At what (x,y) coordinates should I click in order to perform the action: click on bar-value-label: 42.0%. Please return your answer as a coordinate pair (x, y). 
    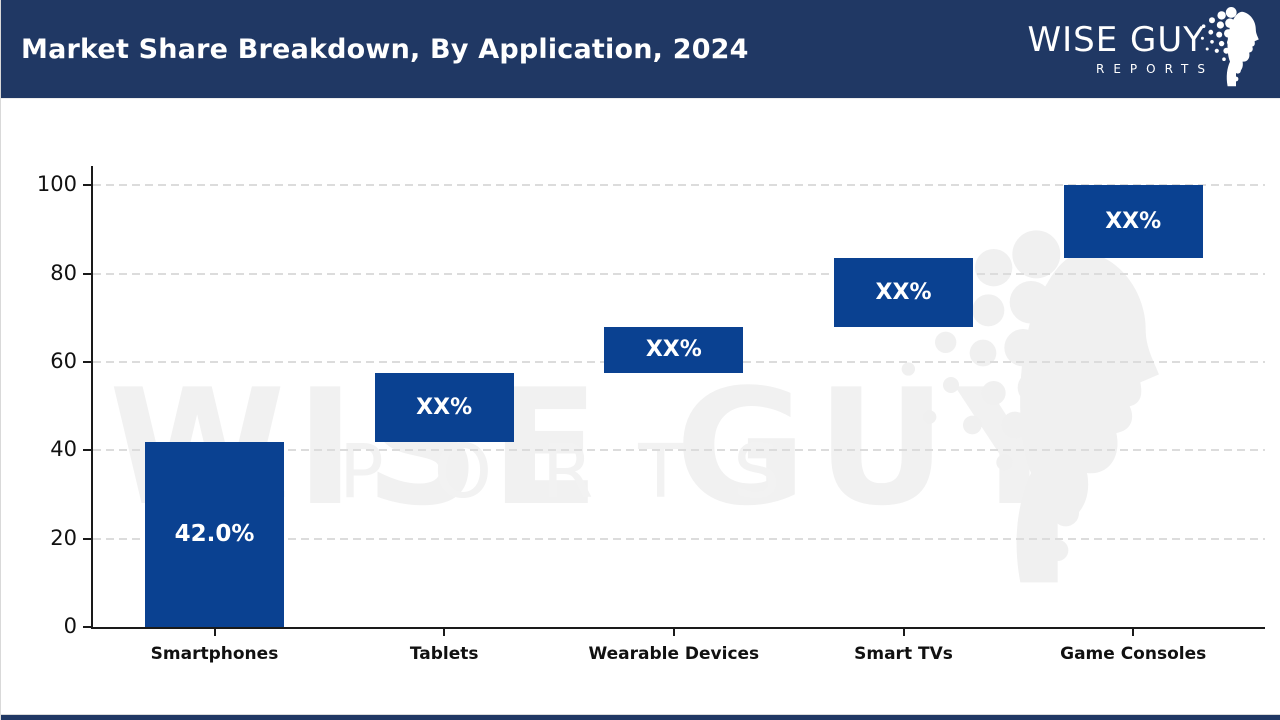
    Looking at the image, I should click on (214, 534).